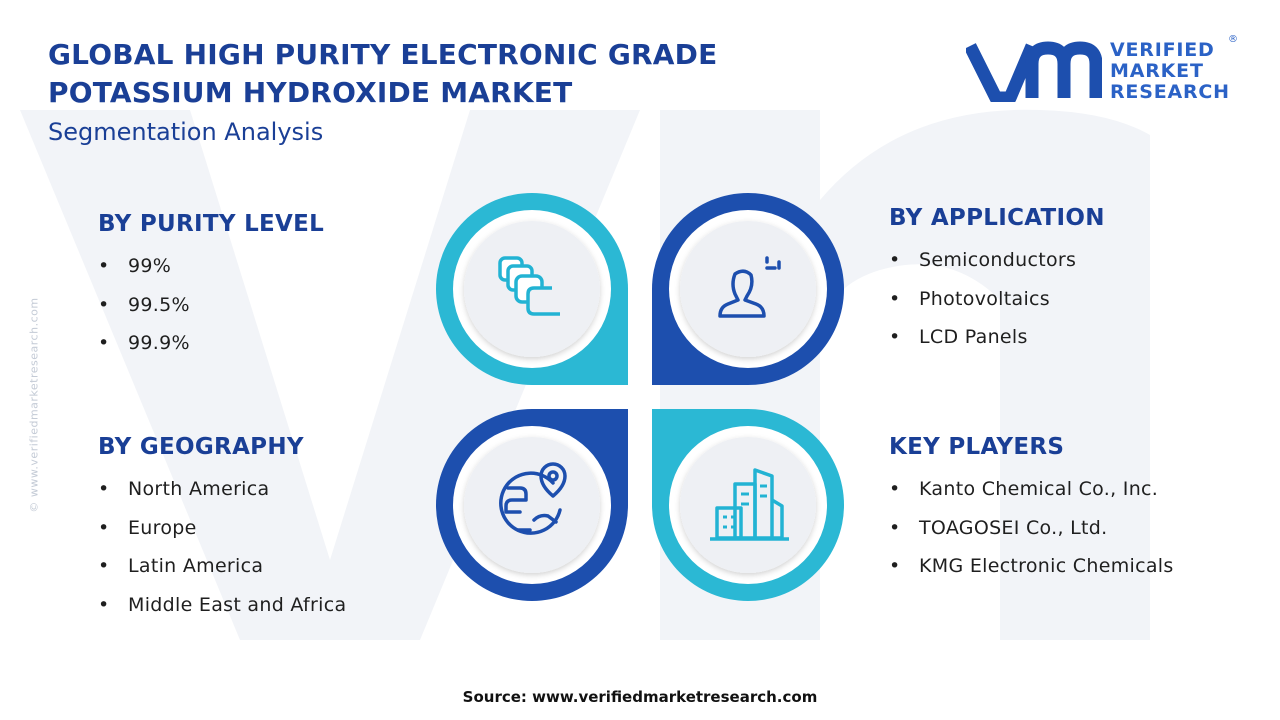  I want to click on vmr-logo: VERIFIED MARKET RESEARCH ®, so click(1102, 68).